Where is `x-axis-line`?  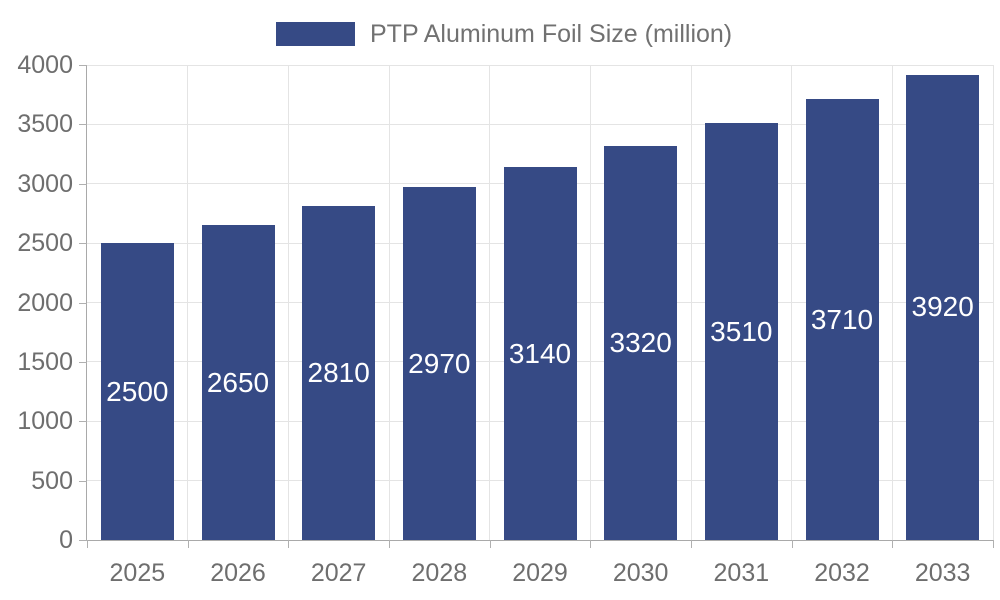
x-axis-line is located at coordinates (536, 540).